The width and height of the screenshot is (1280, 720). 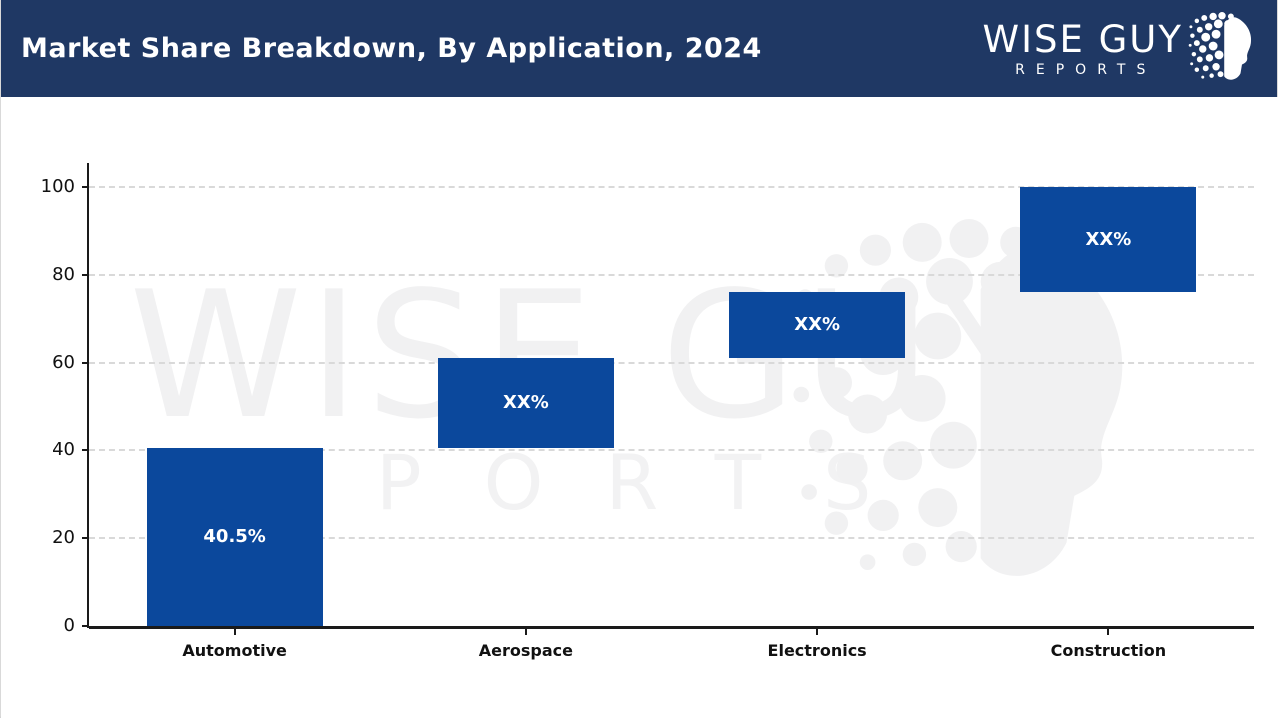 I want to click on bar-automotive: 40.5%, so click(x=234, y=537).